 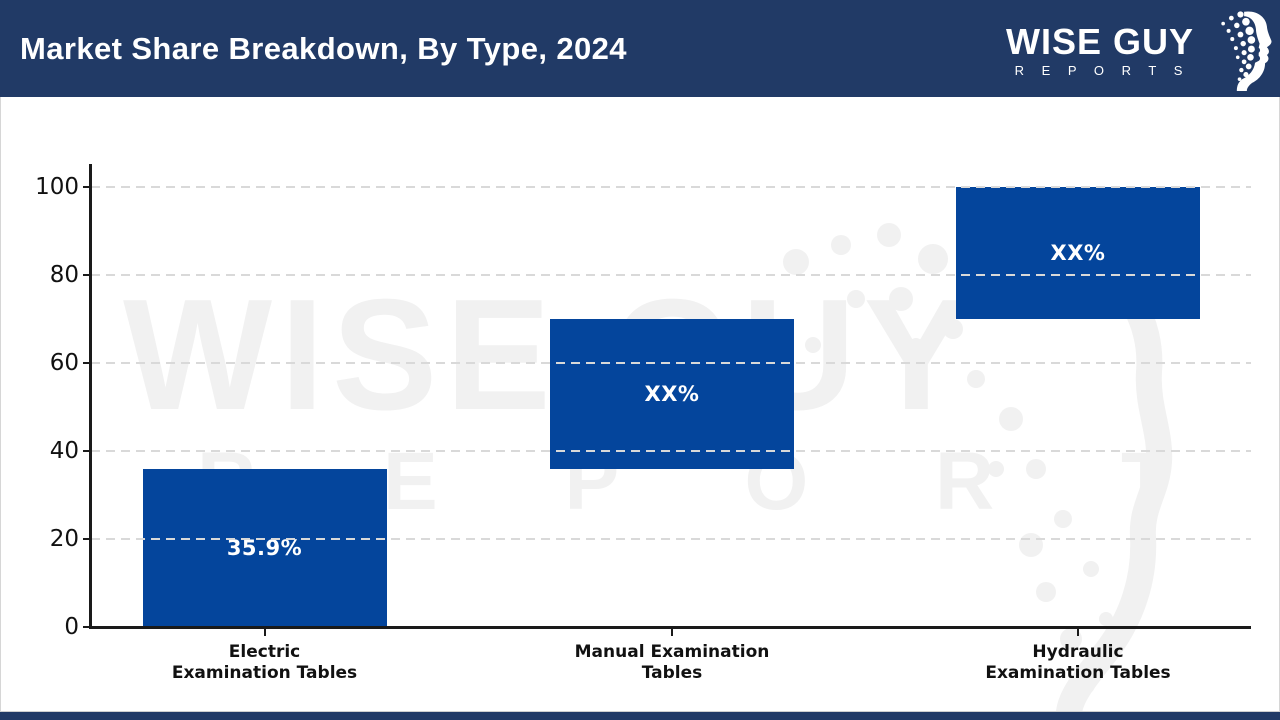 What do you see at coordinates (672, 652) in the screenshot?
I see `x-category-label-line: Manual Examination` at bounding box center [672, 652].